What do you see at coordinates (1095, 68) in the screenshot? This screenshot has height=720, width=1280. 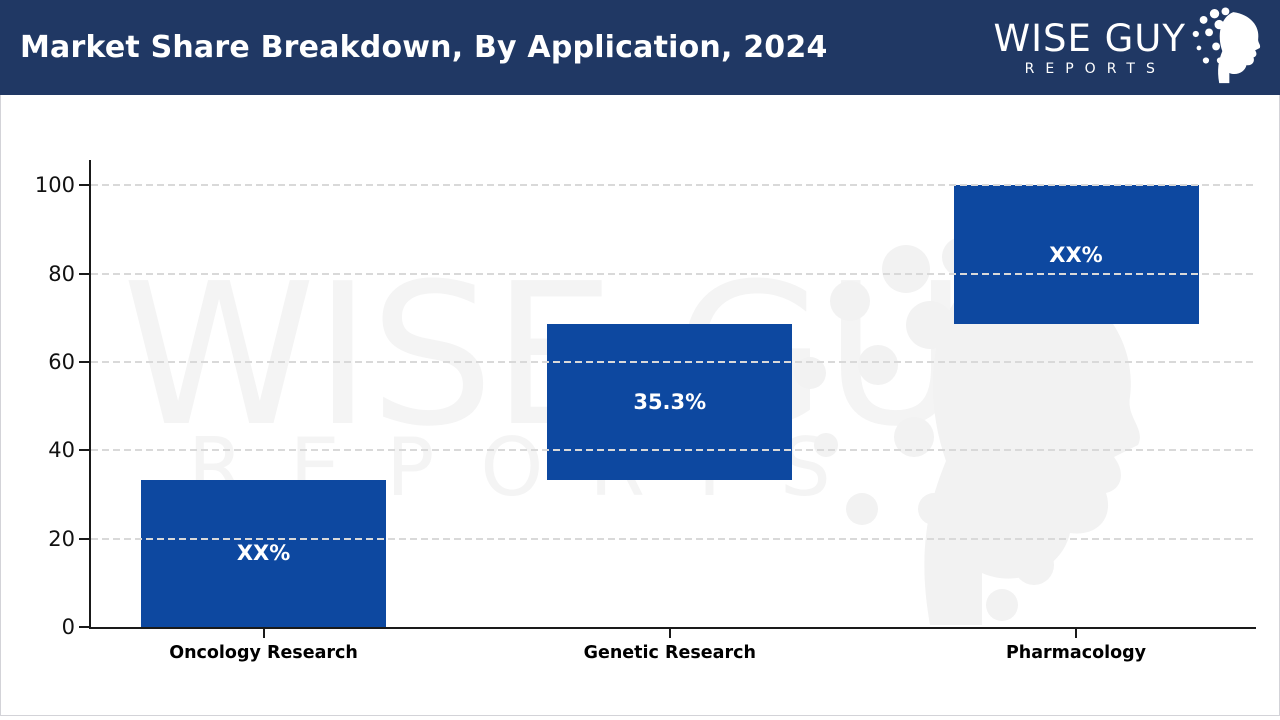 I see `logo-subtext: REPORTS` at bounding box center [1095, 68].